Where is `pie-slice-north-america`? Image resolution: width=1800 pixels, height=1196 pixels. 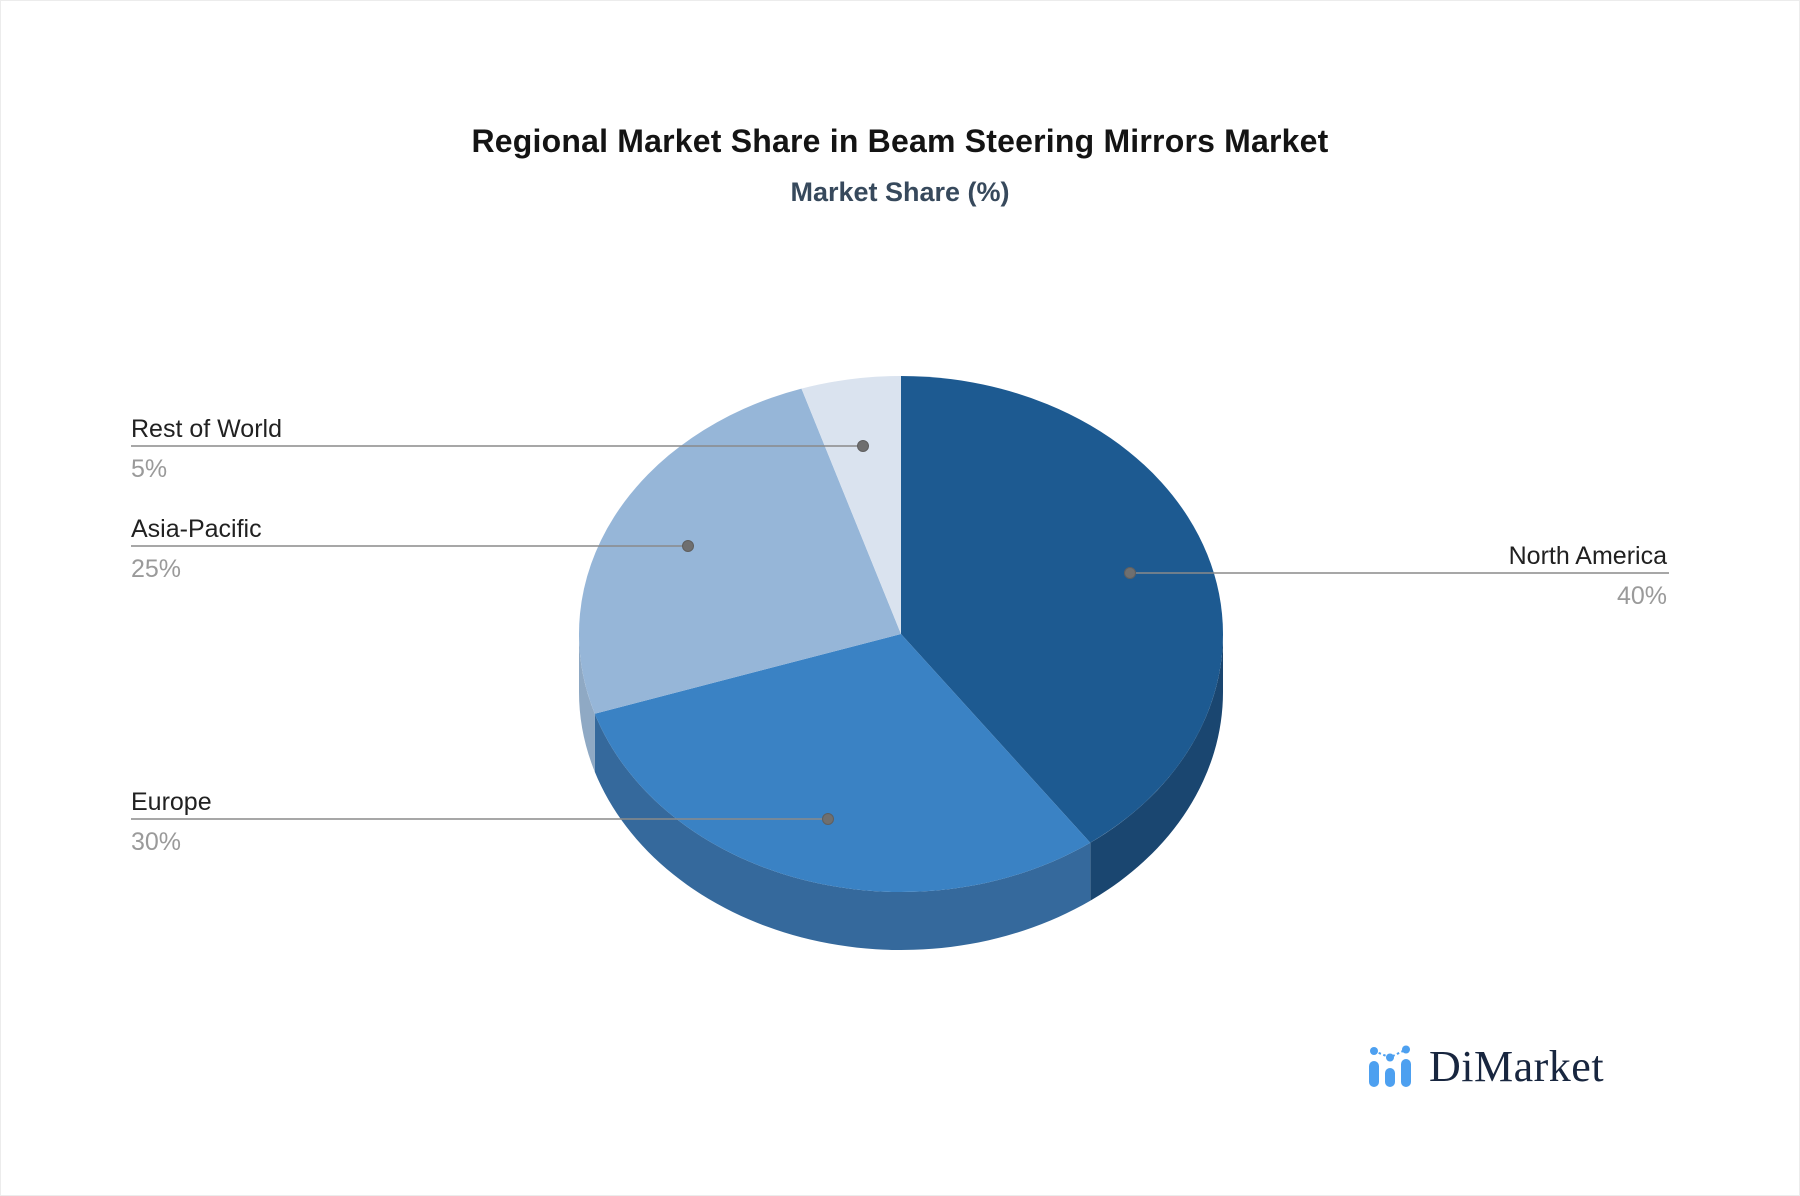
pie-slice-north-america is located at coordinates (1062, 609).